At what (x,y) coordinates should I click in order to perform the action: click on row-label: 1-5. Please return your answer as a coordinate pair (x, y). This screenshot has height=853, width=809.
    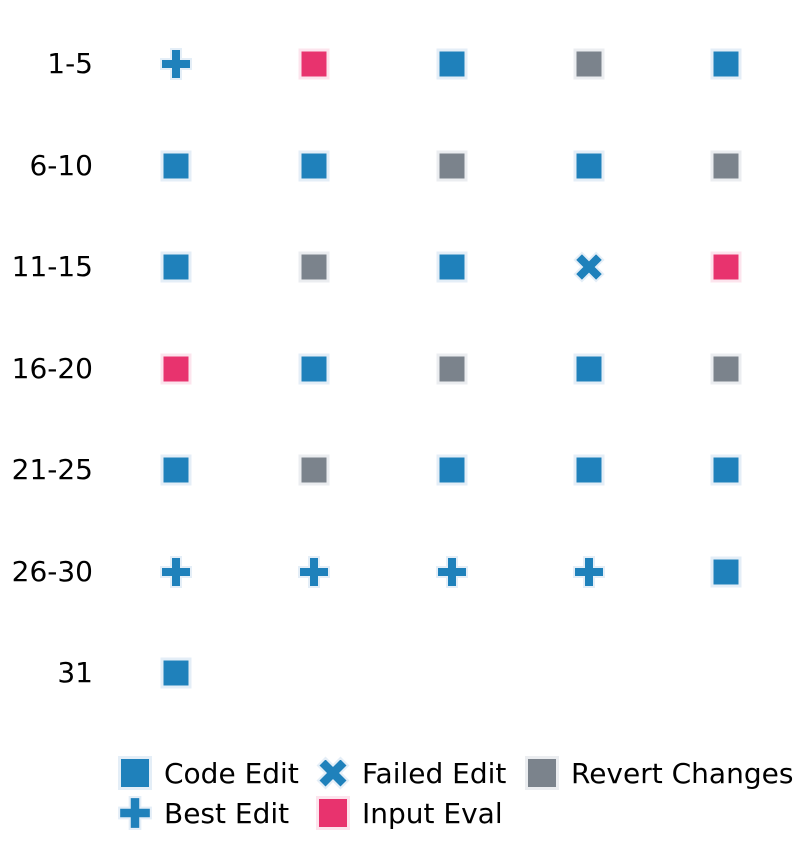
    Looking at the image, I should click on (70, 63).